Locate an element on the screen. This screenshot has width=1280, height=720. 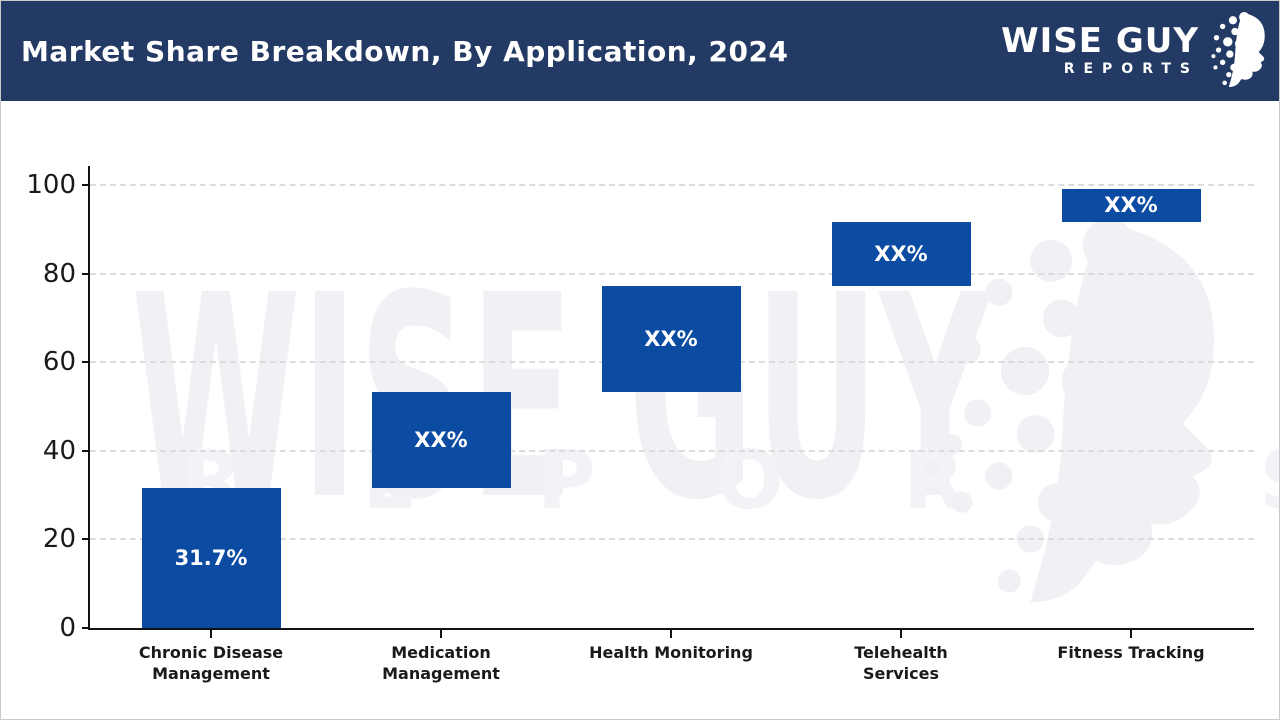
y-tick-label: 20 is located at coordinates (59, 539).